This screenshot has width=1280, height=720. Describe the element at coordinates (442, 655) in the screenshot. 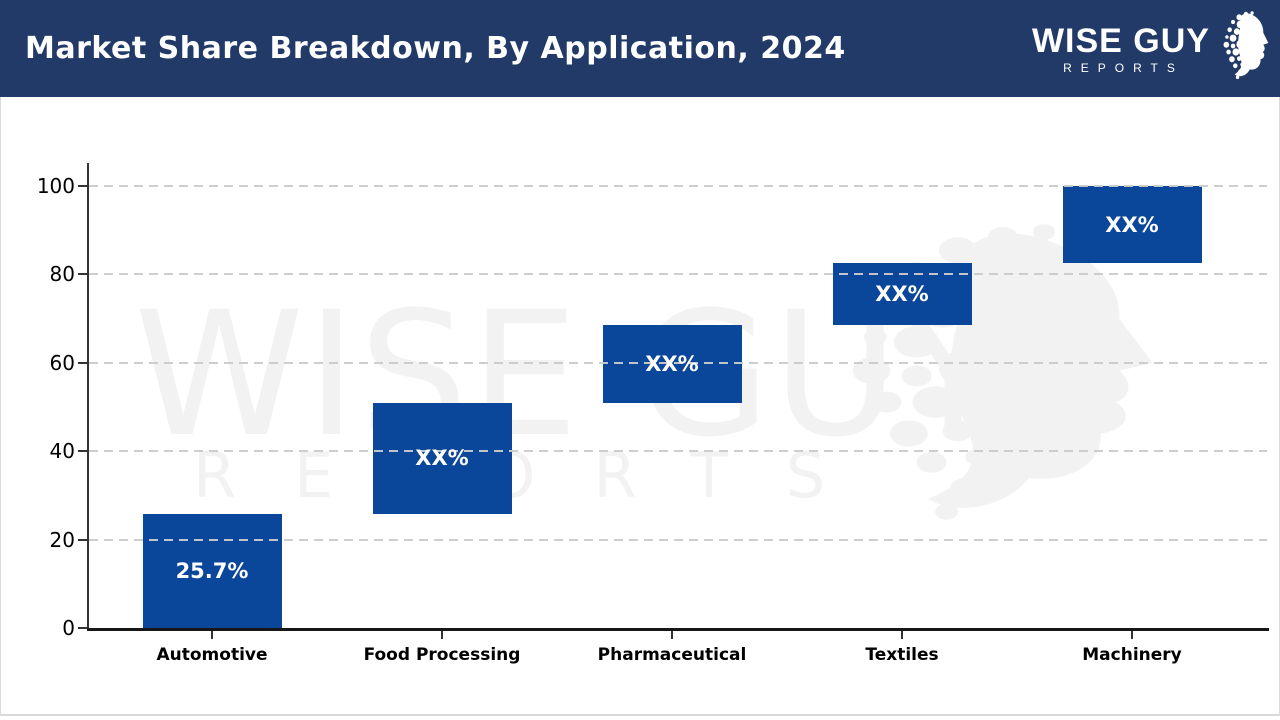

I see `x-tick-label-food-processing: Food Processing` at that location.